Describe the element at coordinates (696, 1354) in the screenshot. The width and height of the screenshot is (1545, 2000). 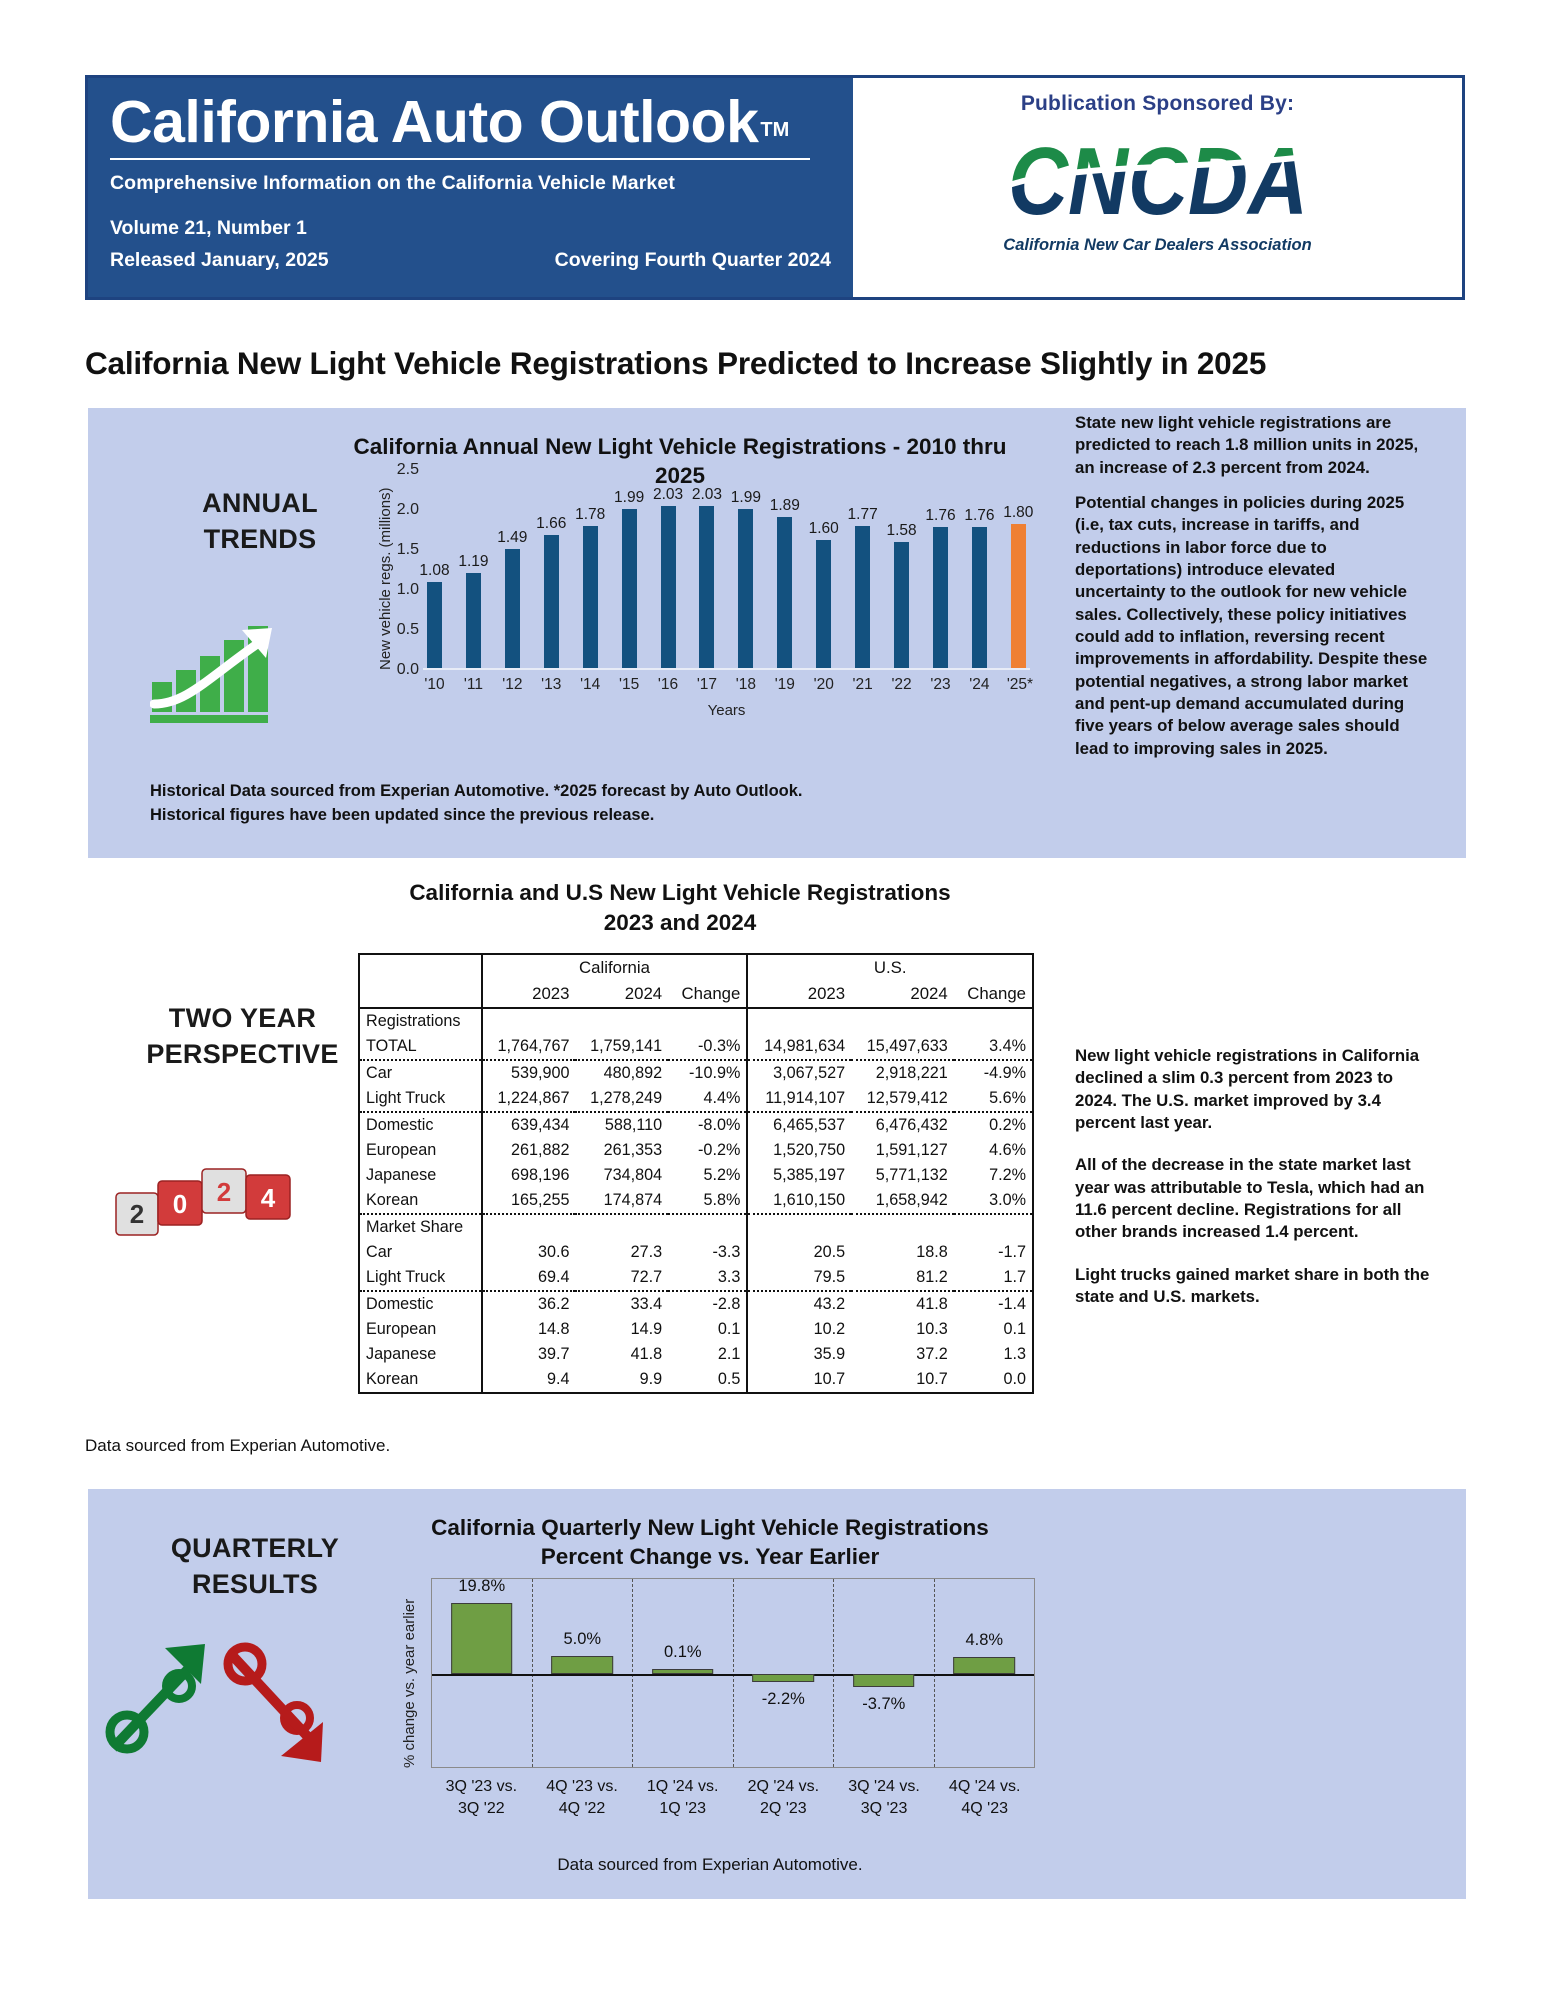
I see `table-row: Japanese 39.7 41.8 2.1 35.9 37.2 1.3` at that location.